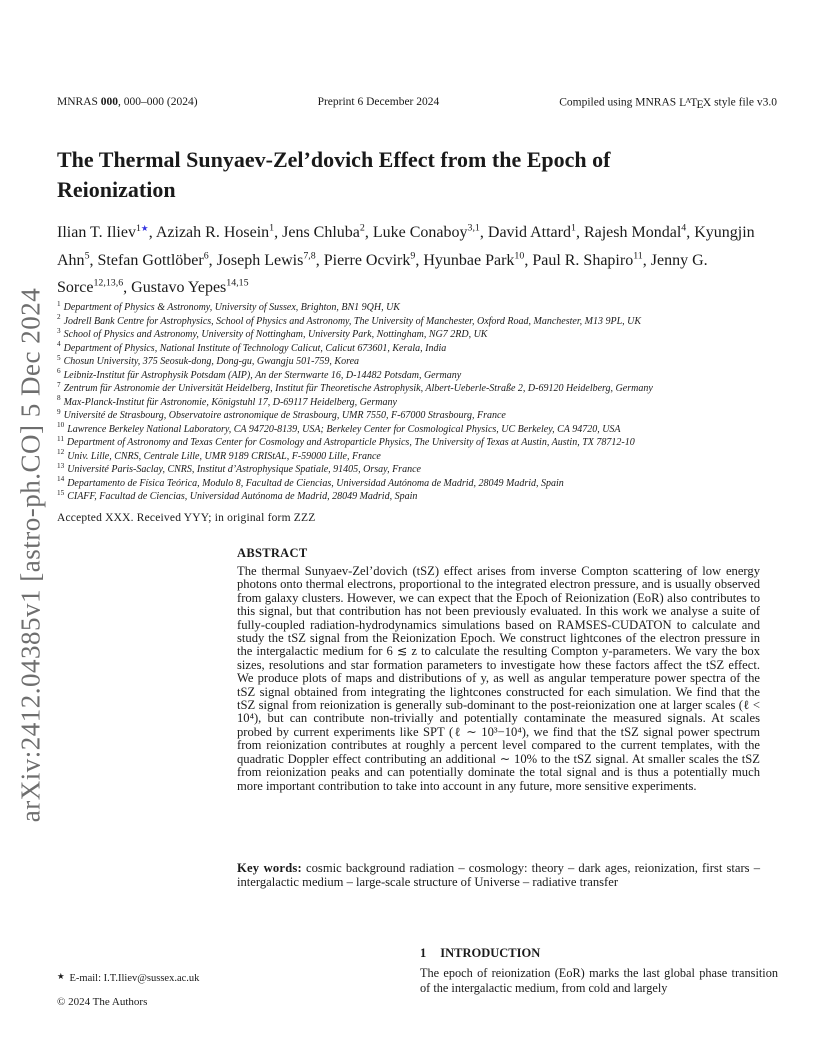 The height and width of the screenshot is (1056, 816). Describe the element at coordinates (59, 317) in the screenshot. I see `affiliation-number: 2` at that location.